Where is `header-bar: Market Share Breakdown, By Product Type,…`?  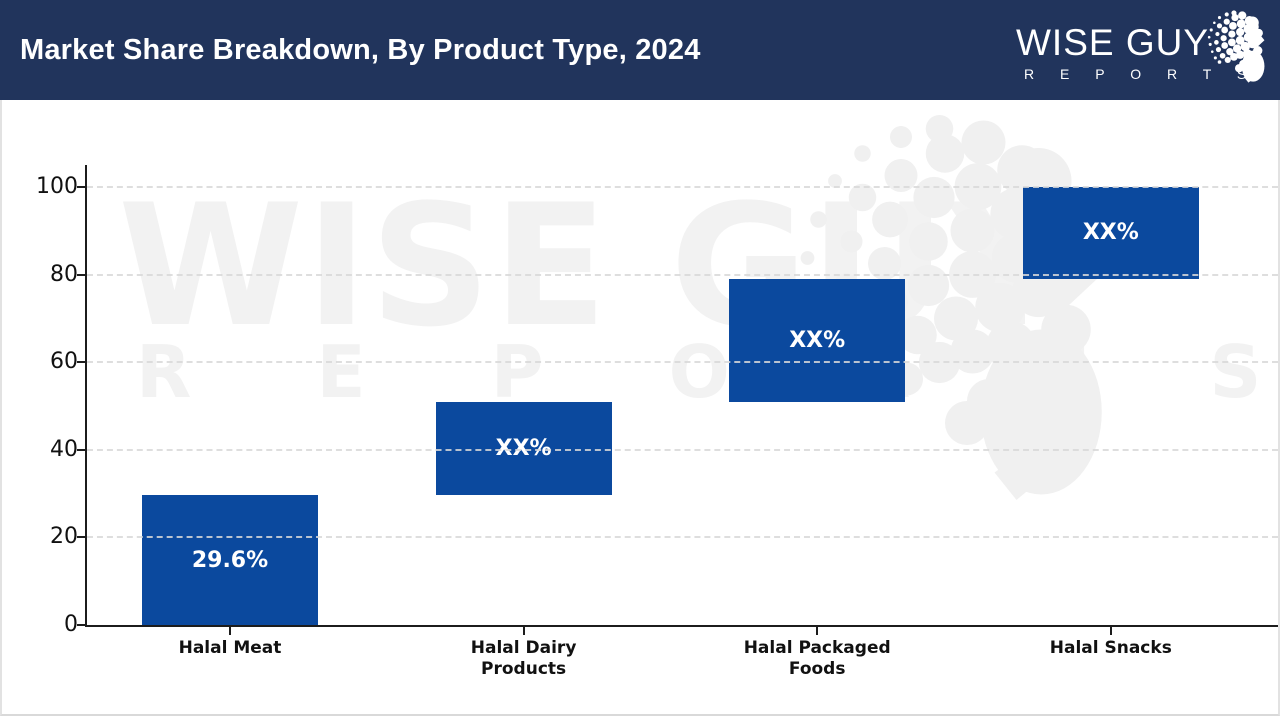
header-bar: Market Share Breakdown, By Product Type,… is located at coordinates (640, 50).